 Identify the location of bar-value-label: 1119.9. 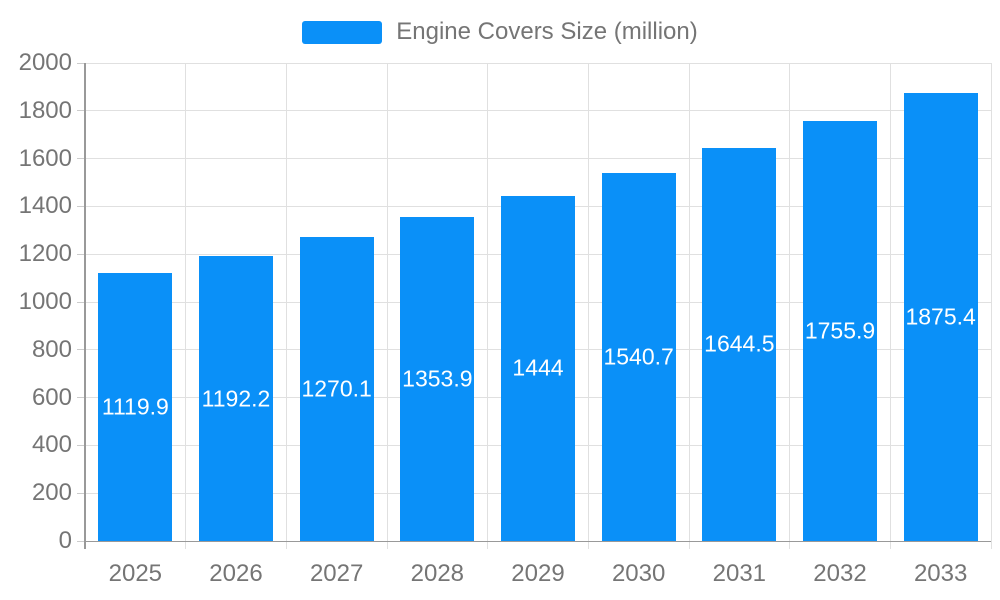
(135, 406).